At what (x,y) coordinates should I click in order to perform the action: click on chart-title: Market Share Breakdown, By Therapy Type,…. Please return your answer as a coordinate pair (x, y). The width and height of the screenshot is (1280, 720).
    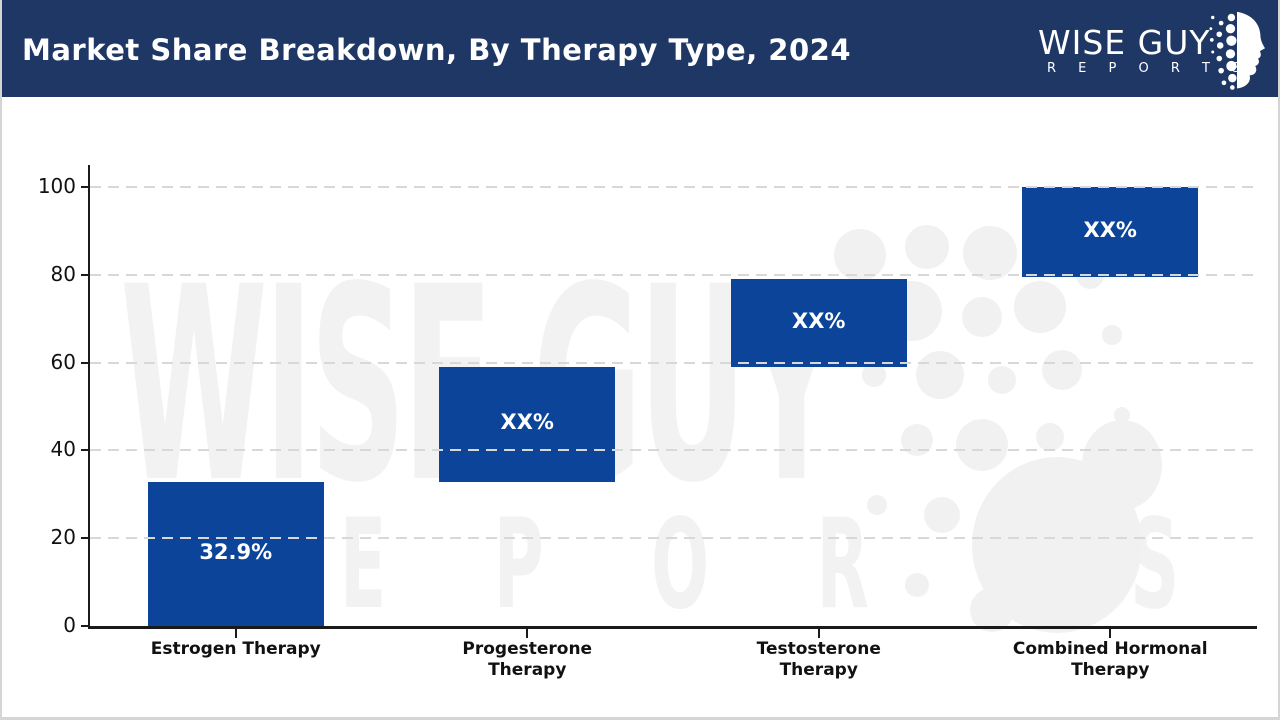
    Looking at the image, I should click on (437, 50).